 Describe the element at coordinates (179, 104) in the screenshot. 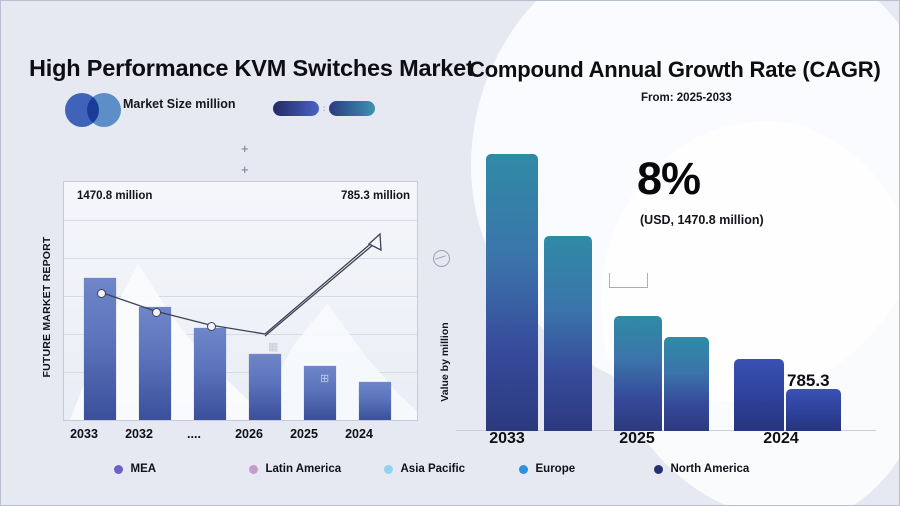

I see `market-size-legend-label: Market Size million` at that location.